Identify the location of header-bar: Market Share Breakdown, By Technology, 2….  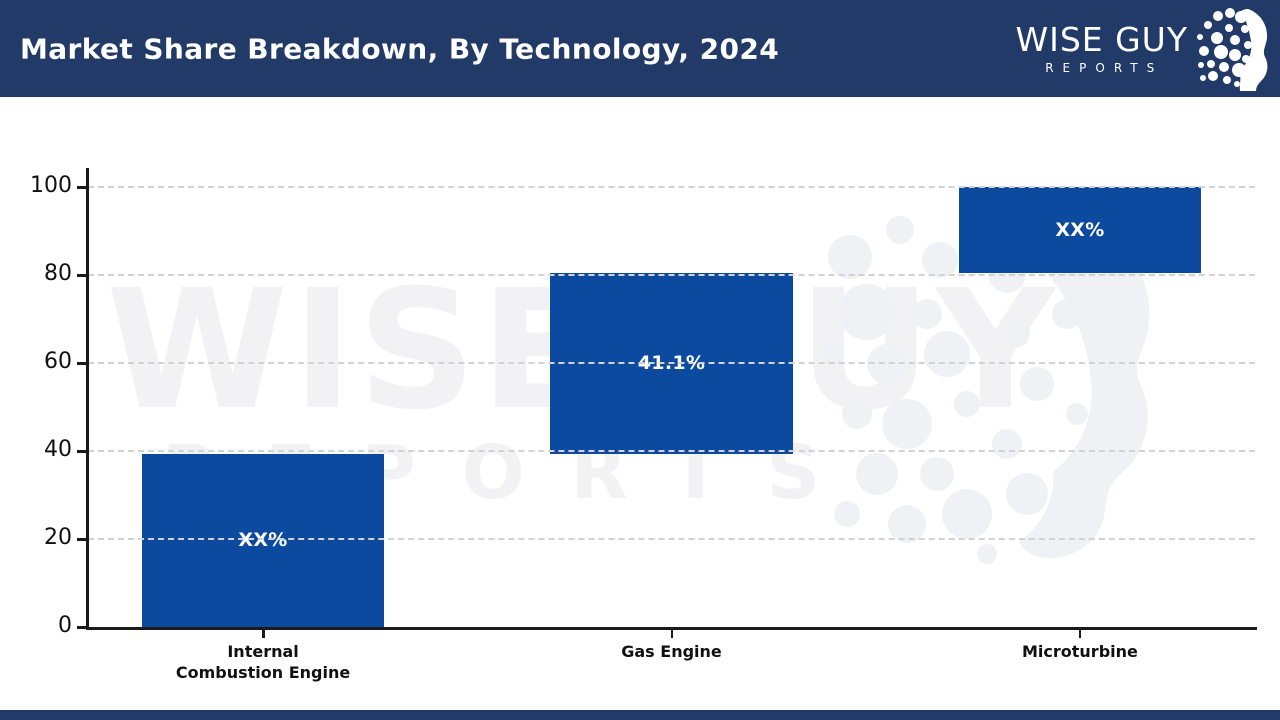
(640, 48).